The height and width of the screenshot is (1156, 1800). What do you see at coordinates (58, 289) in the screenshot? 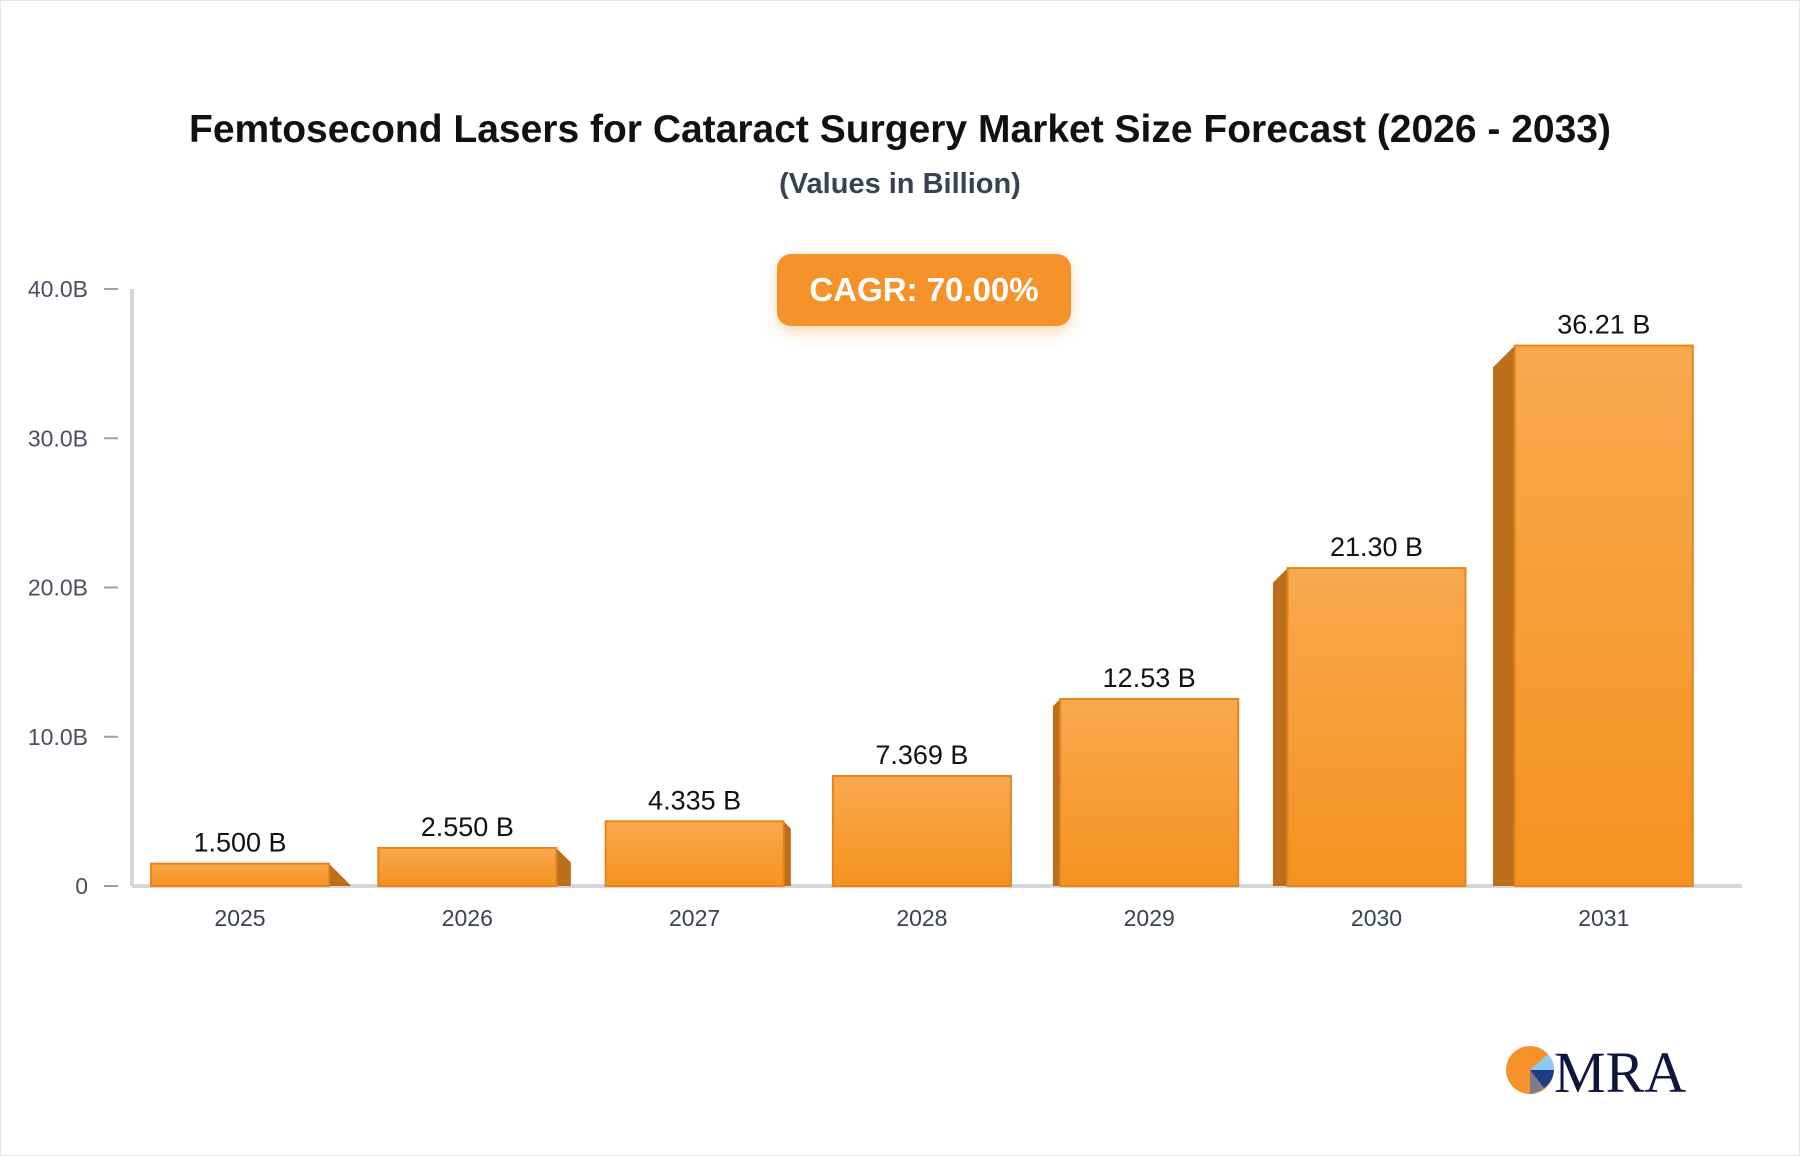
I see `y-tick-label: 40.0B` at bounding box center [58, 289].